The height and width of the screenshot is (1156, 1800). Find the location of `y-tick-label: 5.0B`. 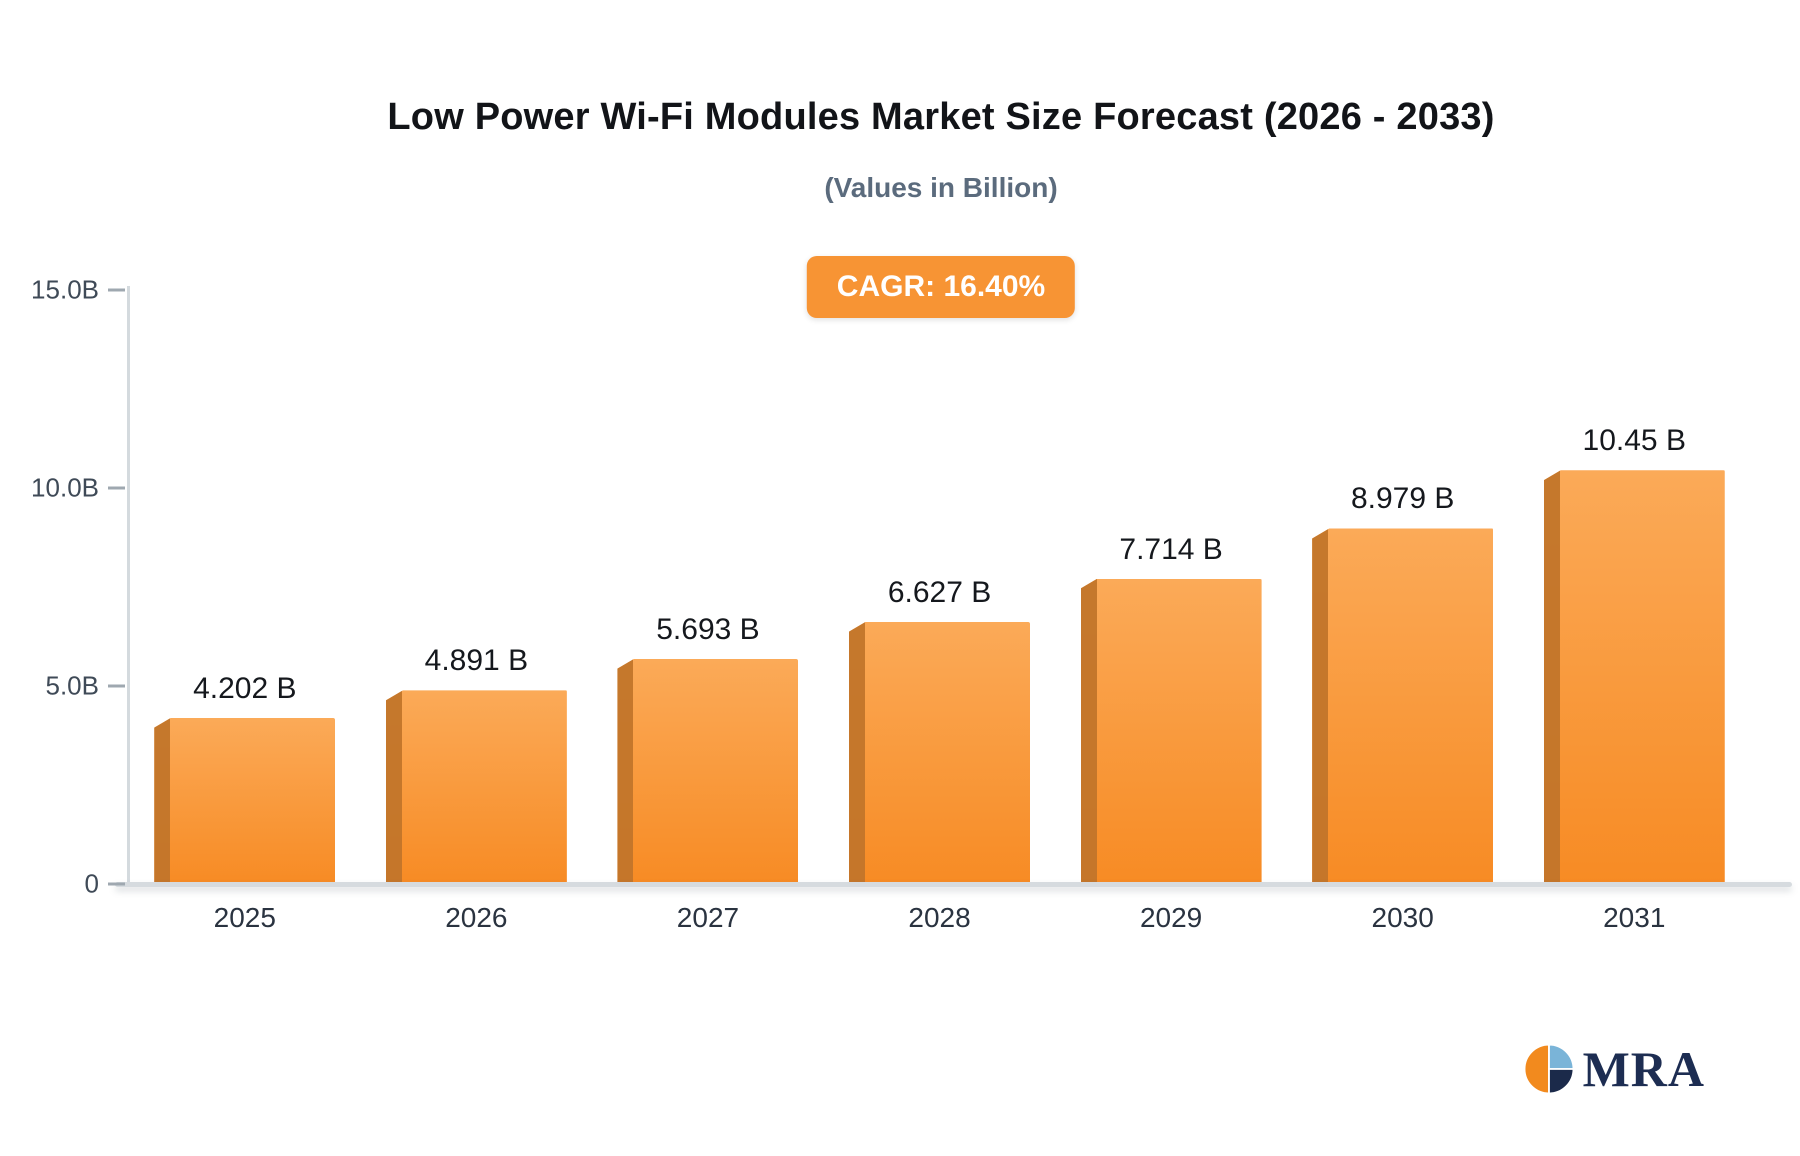

y-tick-label: 5.0B is located at coordinates (72, 685).